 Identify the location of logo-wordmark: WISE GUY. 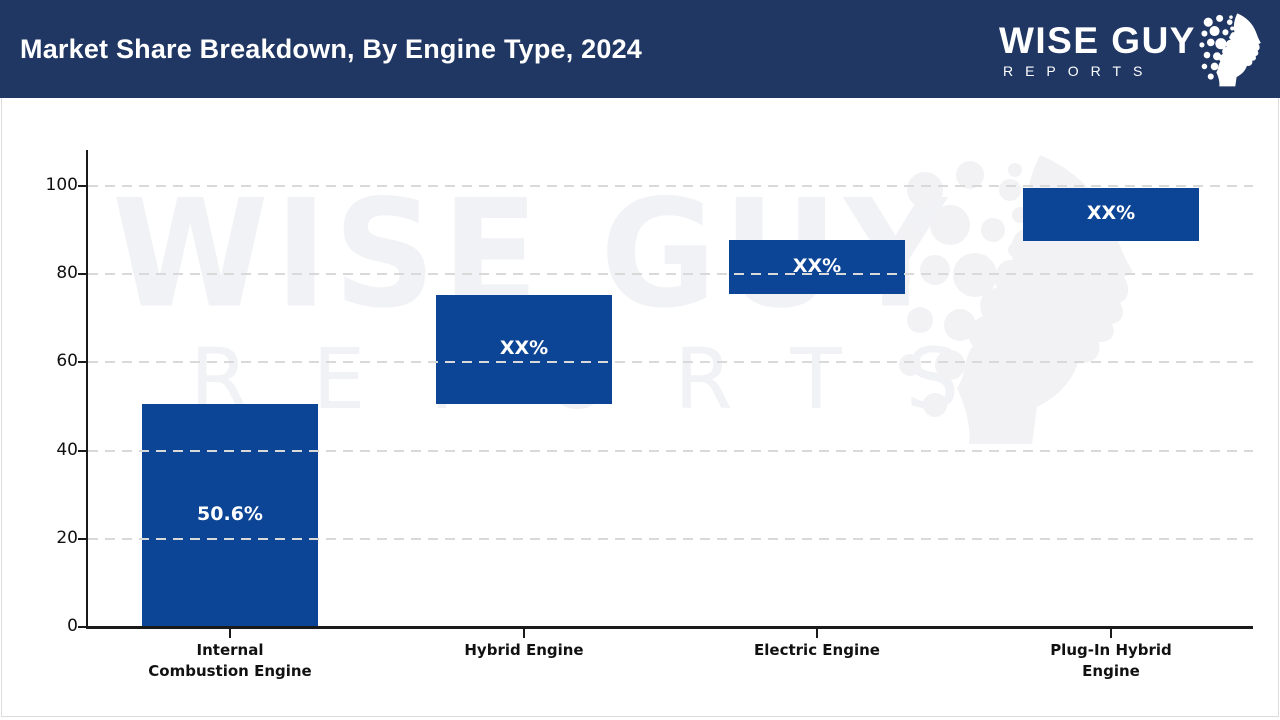
(1097, 40).